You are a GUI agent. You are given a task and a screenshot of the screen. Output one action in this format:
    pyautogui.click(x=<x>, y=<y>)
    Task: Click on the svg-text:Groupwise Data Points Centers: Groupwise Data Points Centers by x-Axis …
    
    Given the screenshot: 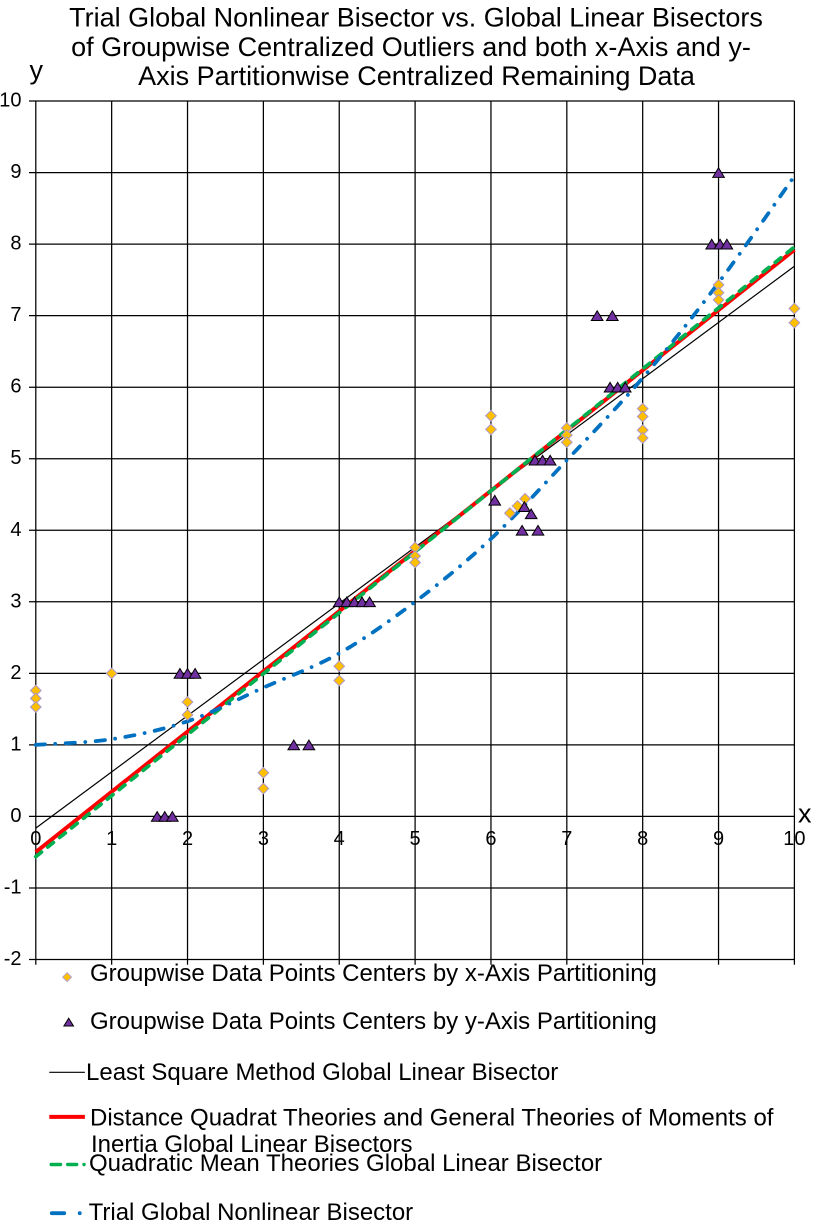 What is the action you would take?
    pyautogui.click(x=373, y=973)
    